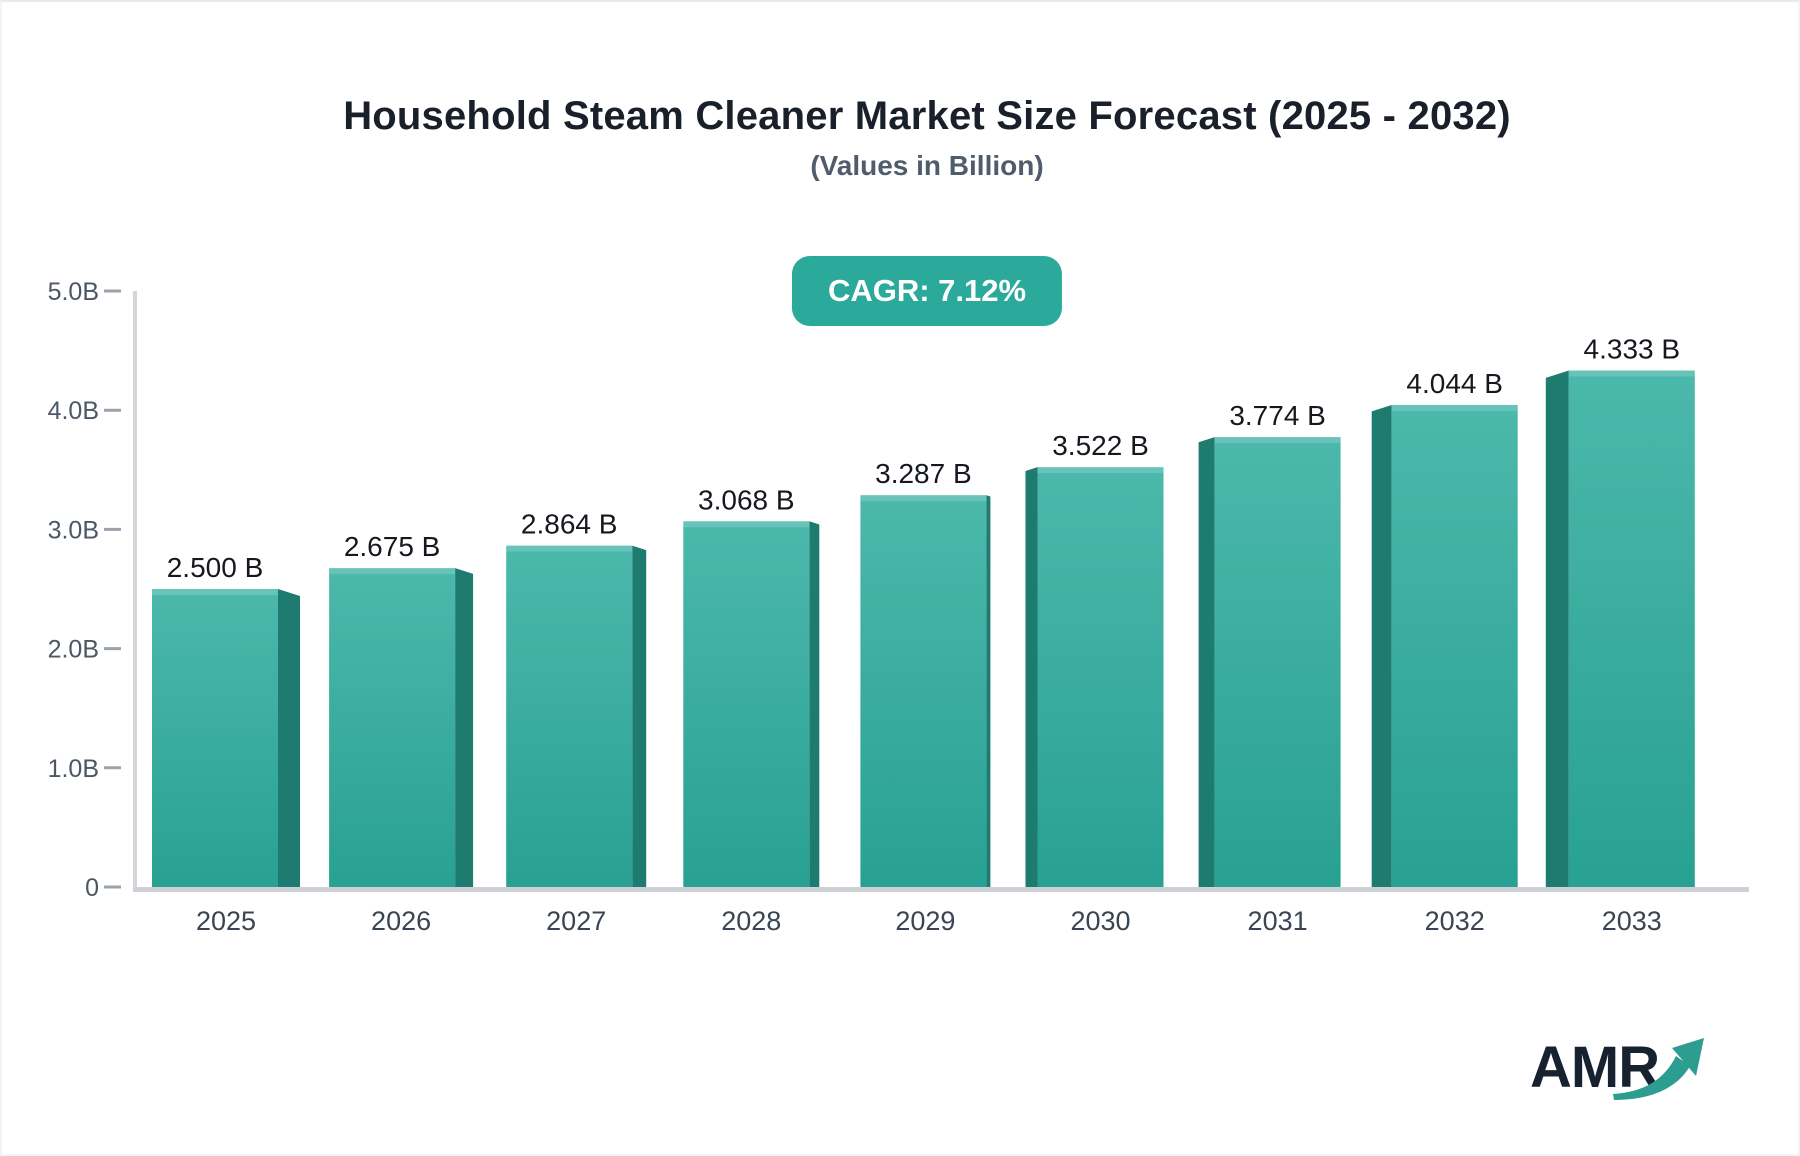  I want to click on x-tick-label-2026: 2026, so click(401, 921).